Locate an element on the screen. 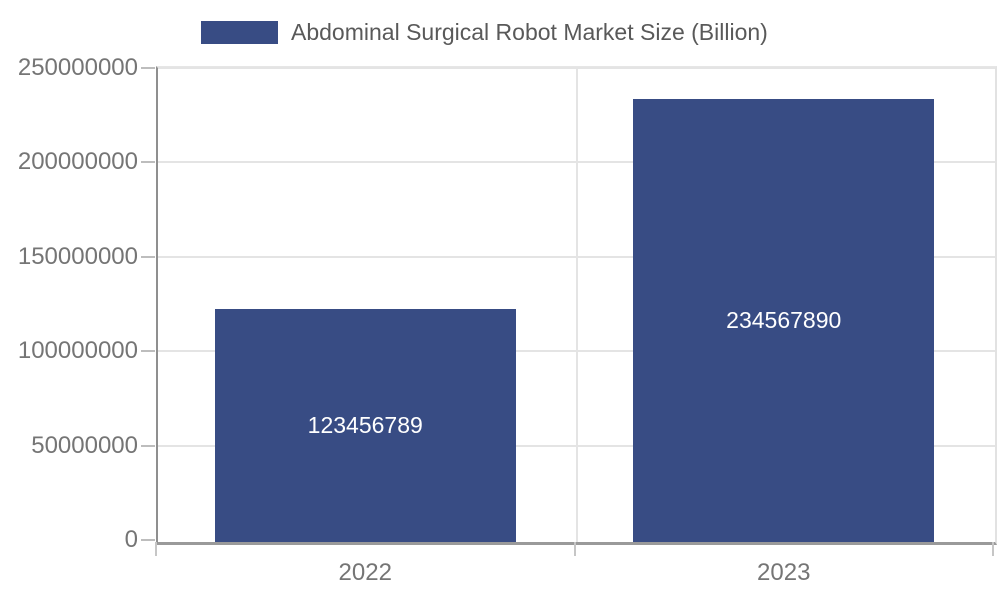 The height and width of the screenshot is (600, 1000). bar-value-label: 123456789 is located at coordinates (365, 424).